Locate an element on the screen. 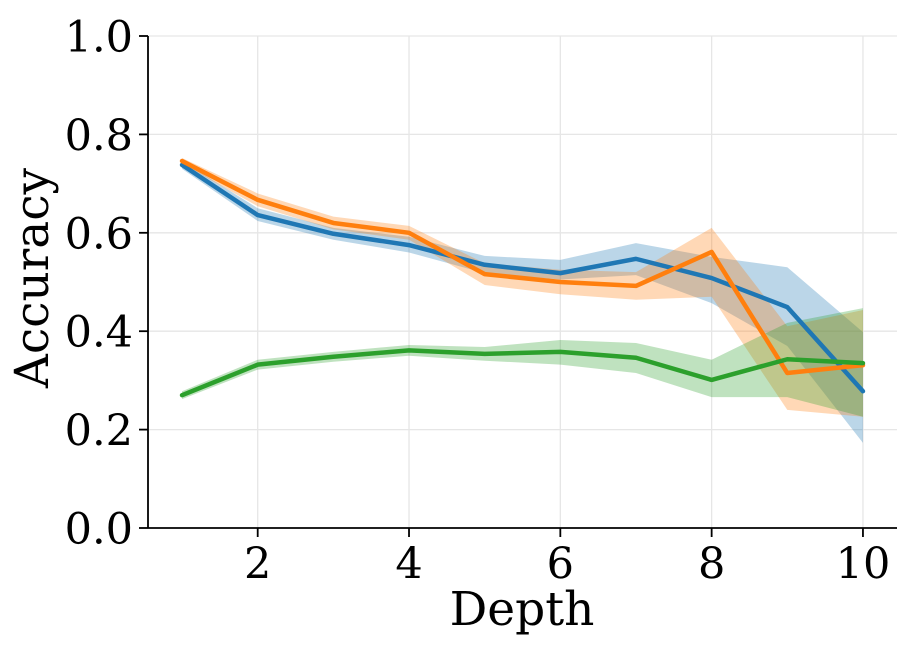 This screenshot has height=653, width=913. green-series-band is located at coordinates (522, 362).